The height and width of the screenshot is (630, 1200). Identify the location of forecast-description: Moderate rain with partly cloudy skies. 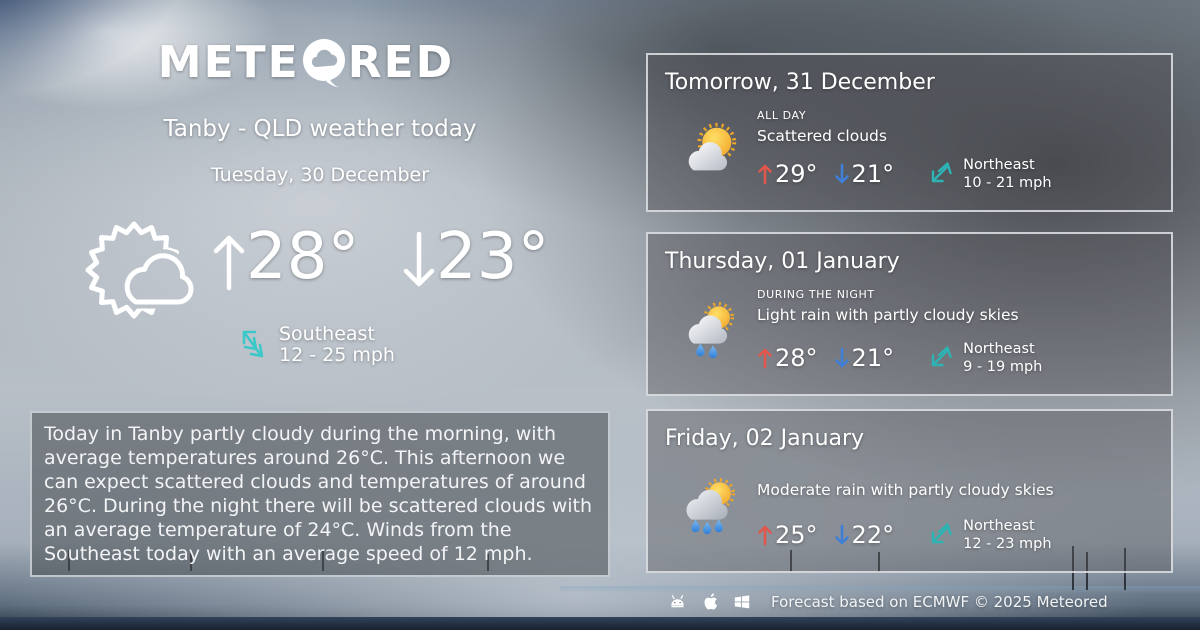
(905, 490).